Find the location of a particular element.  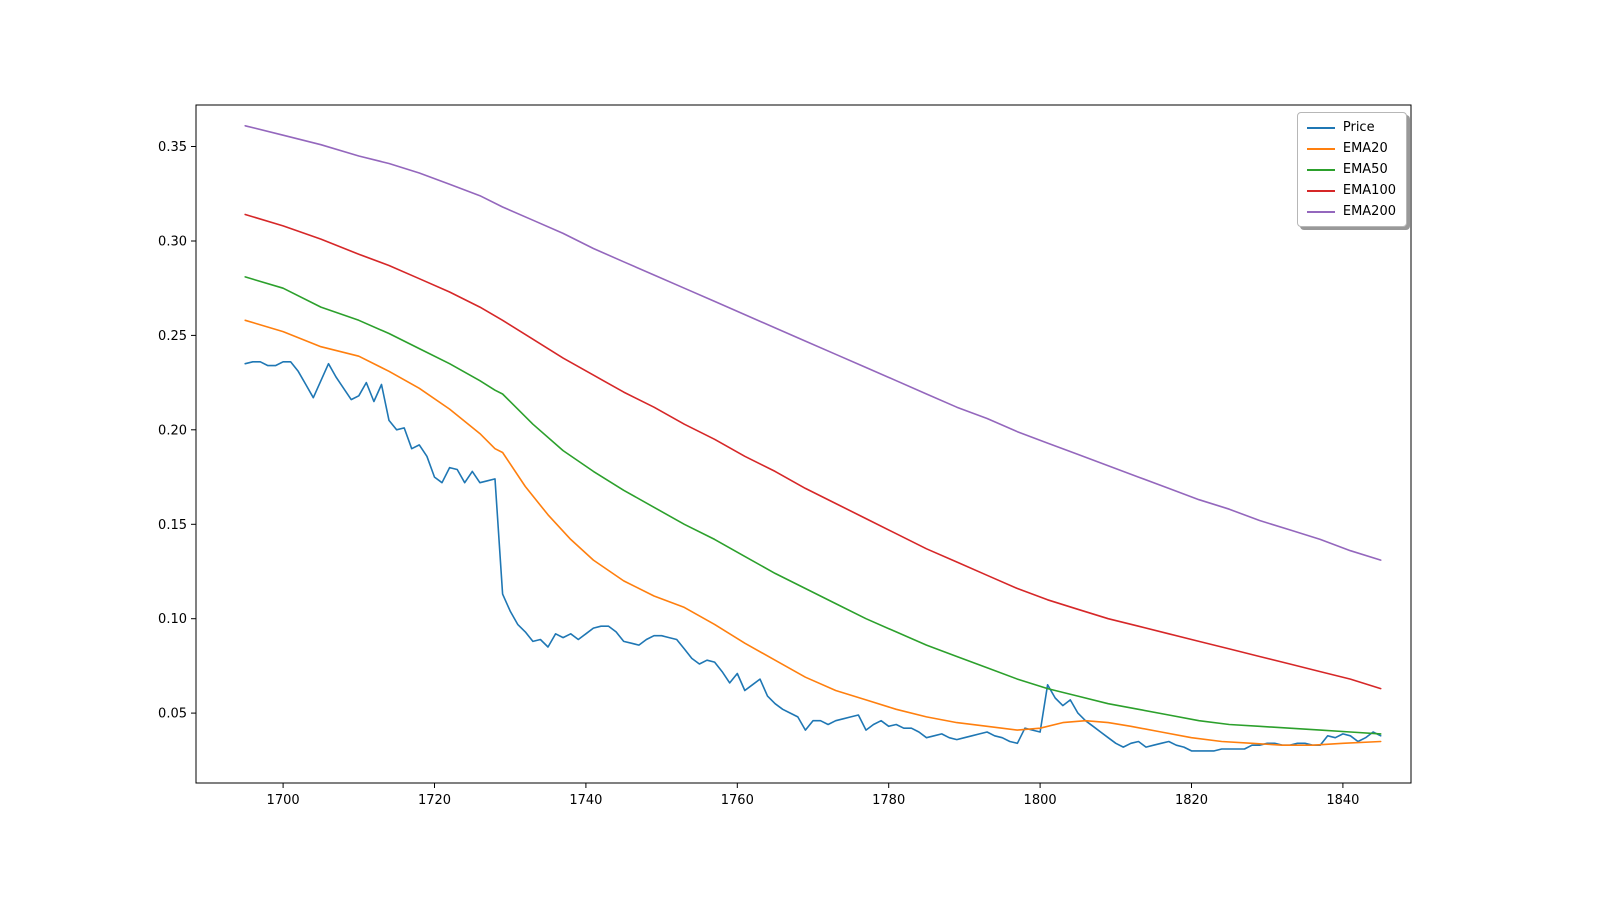

y-tick-label: 0.05 is located at coordinates (172, 714).